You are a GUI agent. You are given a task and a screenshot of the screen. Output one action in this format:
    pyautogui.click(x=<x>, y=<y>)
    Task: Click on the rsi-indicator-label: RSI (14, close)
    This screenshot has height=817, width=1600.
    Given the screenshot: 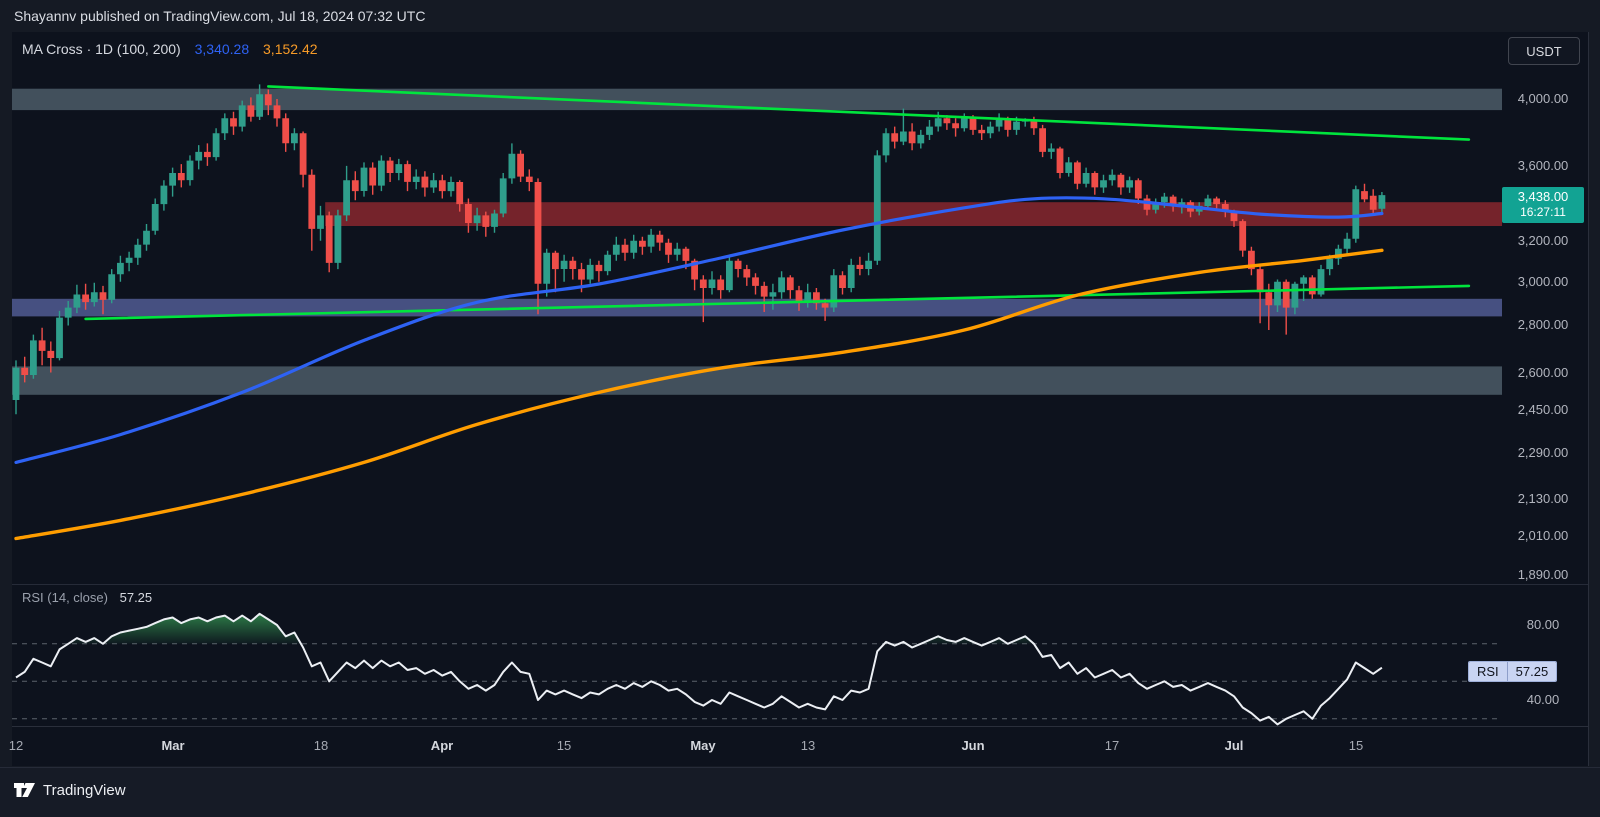 What is the action you would take?
    pyautogui.click(x=65, y=597)
    